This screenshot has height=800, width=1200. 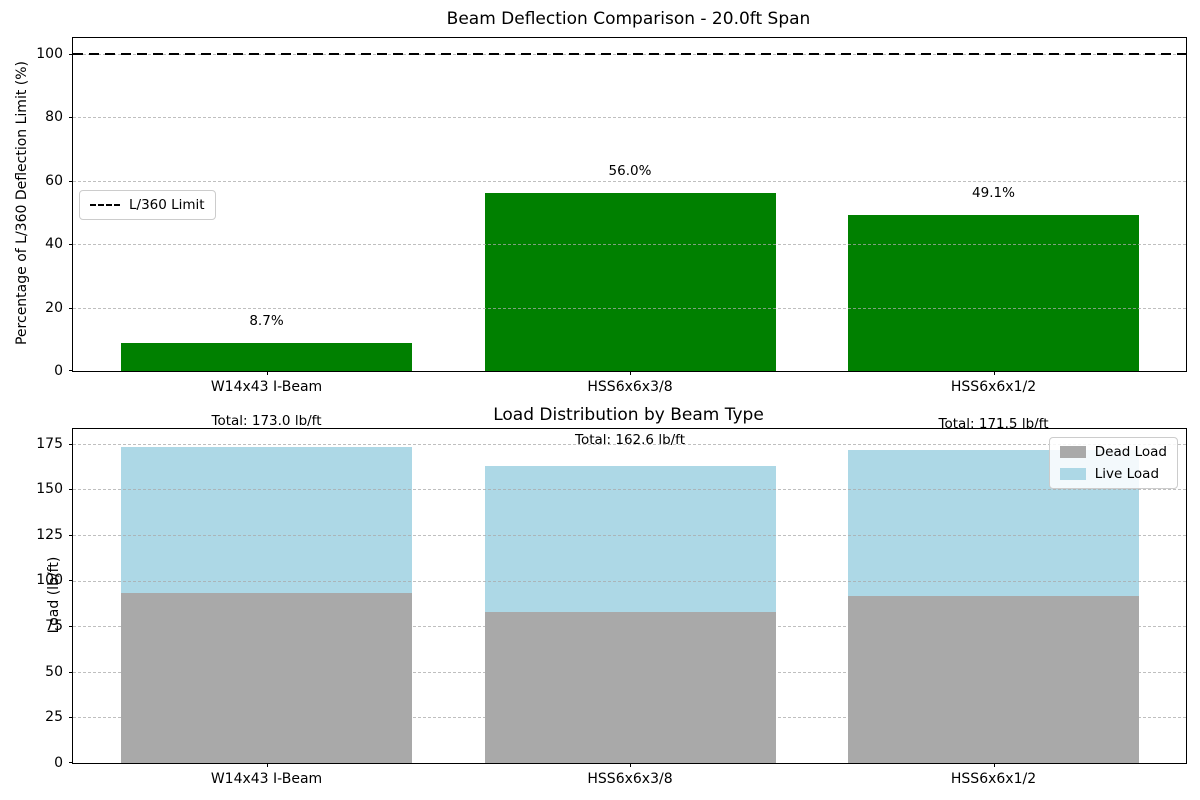 I want to click on load-legend: Dead Load Live Load, so click(x=1113, y=463).